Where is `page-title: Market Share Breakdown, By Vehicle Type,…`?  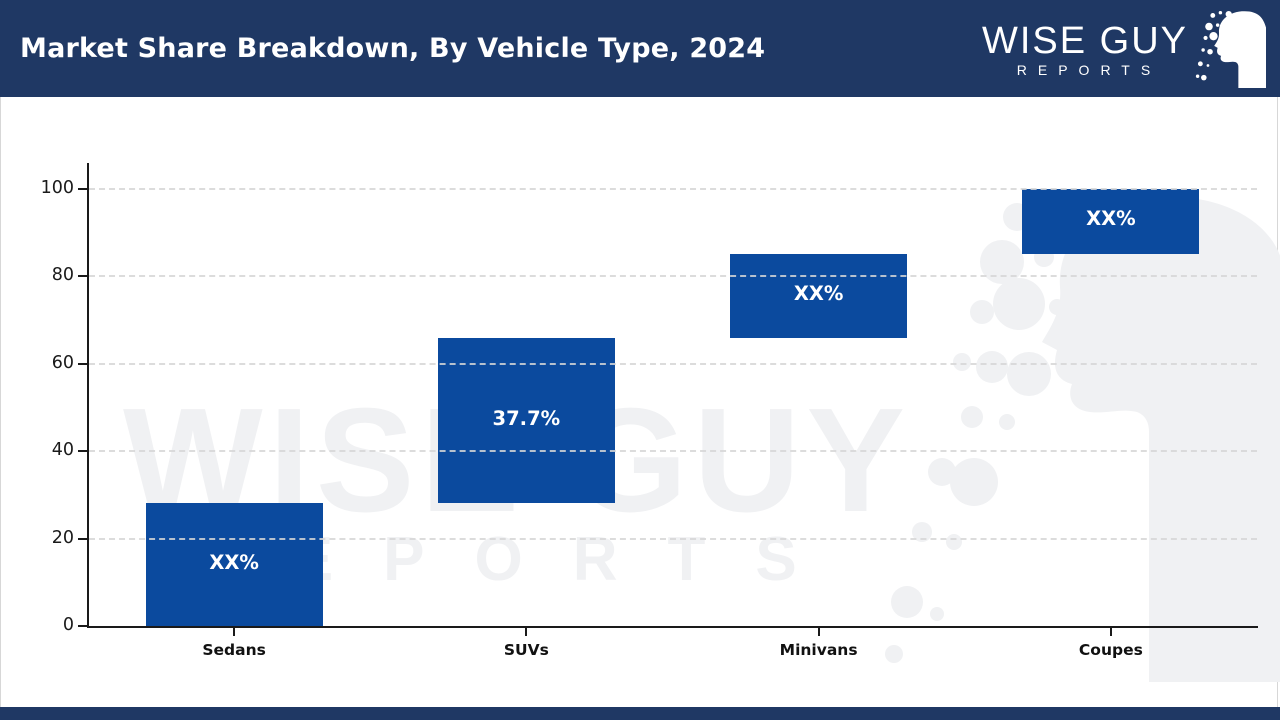
page-title: Market Share Breakdown, By Vehicle Type,… is located at coordinates (393, 48).